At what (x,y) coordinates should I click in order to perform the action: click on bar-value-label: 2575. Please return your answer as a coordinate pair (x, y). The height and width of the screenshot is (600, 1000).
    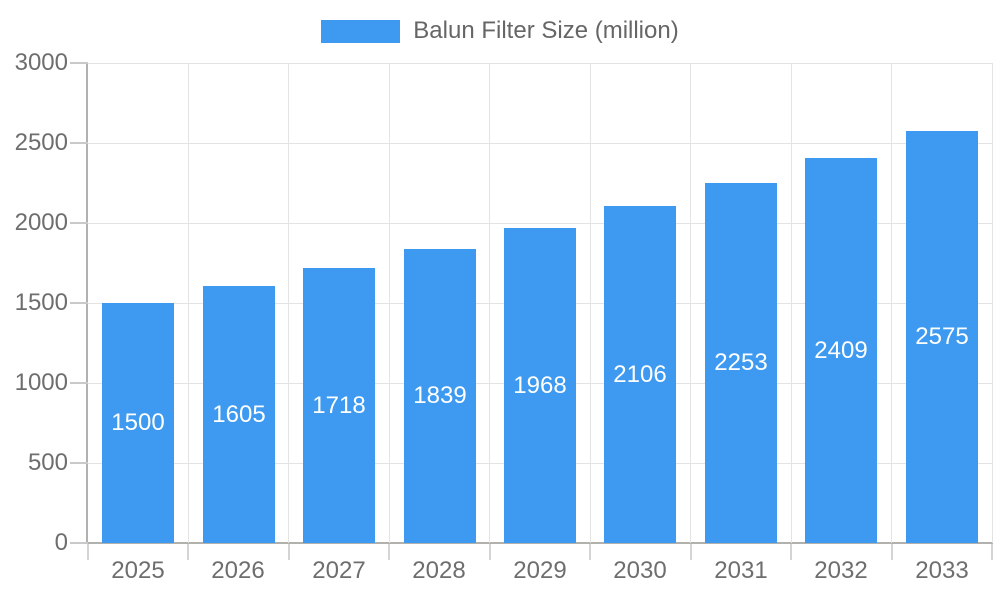
    Looking at the image, I should click on (942, 336).